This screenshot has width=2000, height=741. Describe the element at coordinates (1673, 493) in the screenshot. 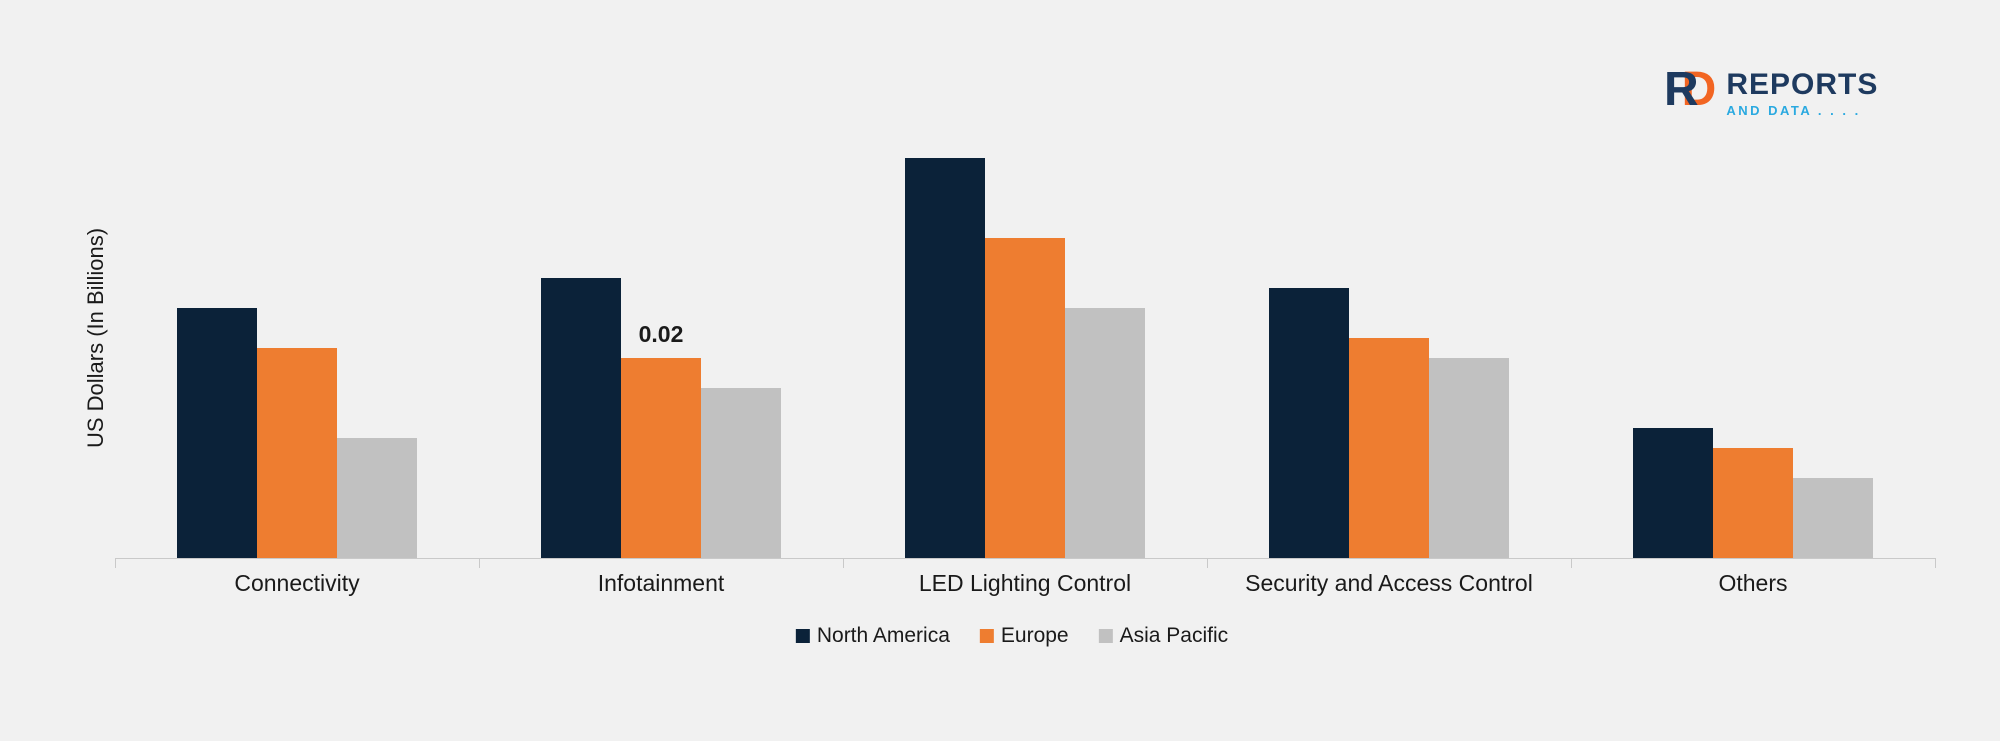

I see `bar-north-america-others` at that location.